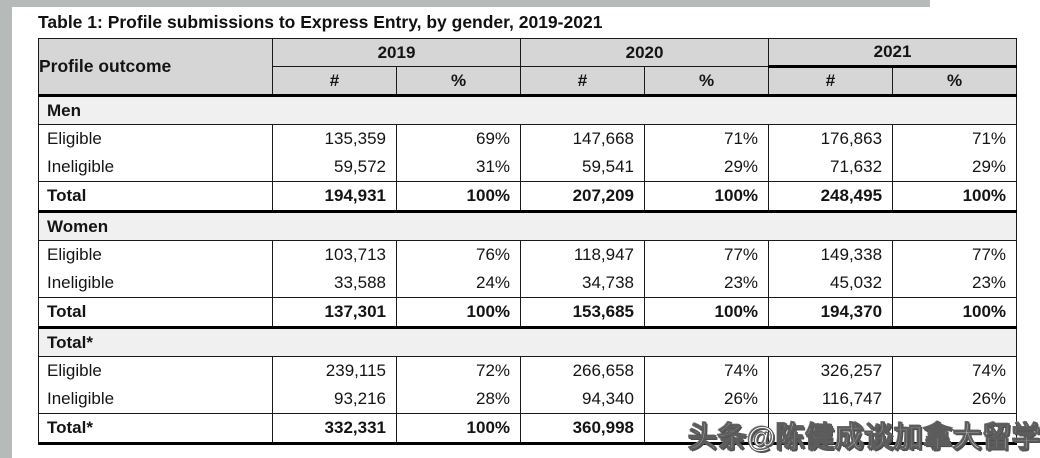  I want to click on section-header-row: Total*, so click(527, 342).